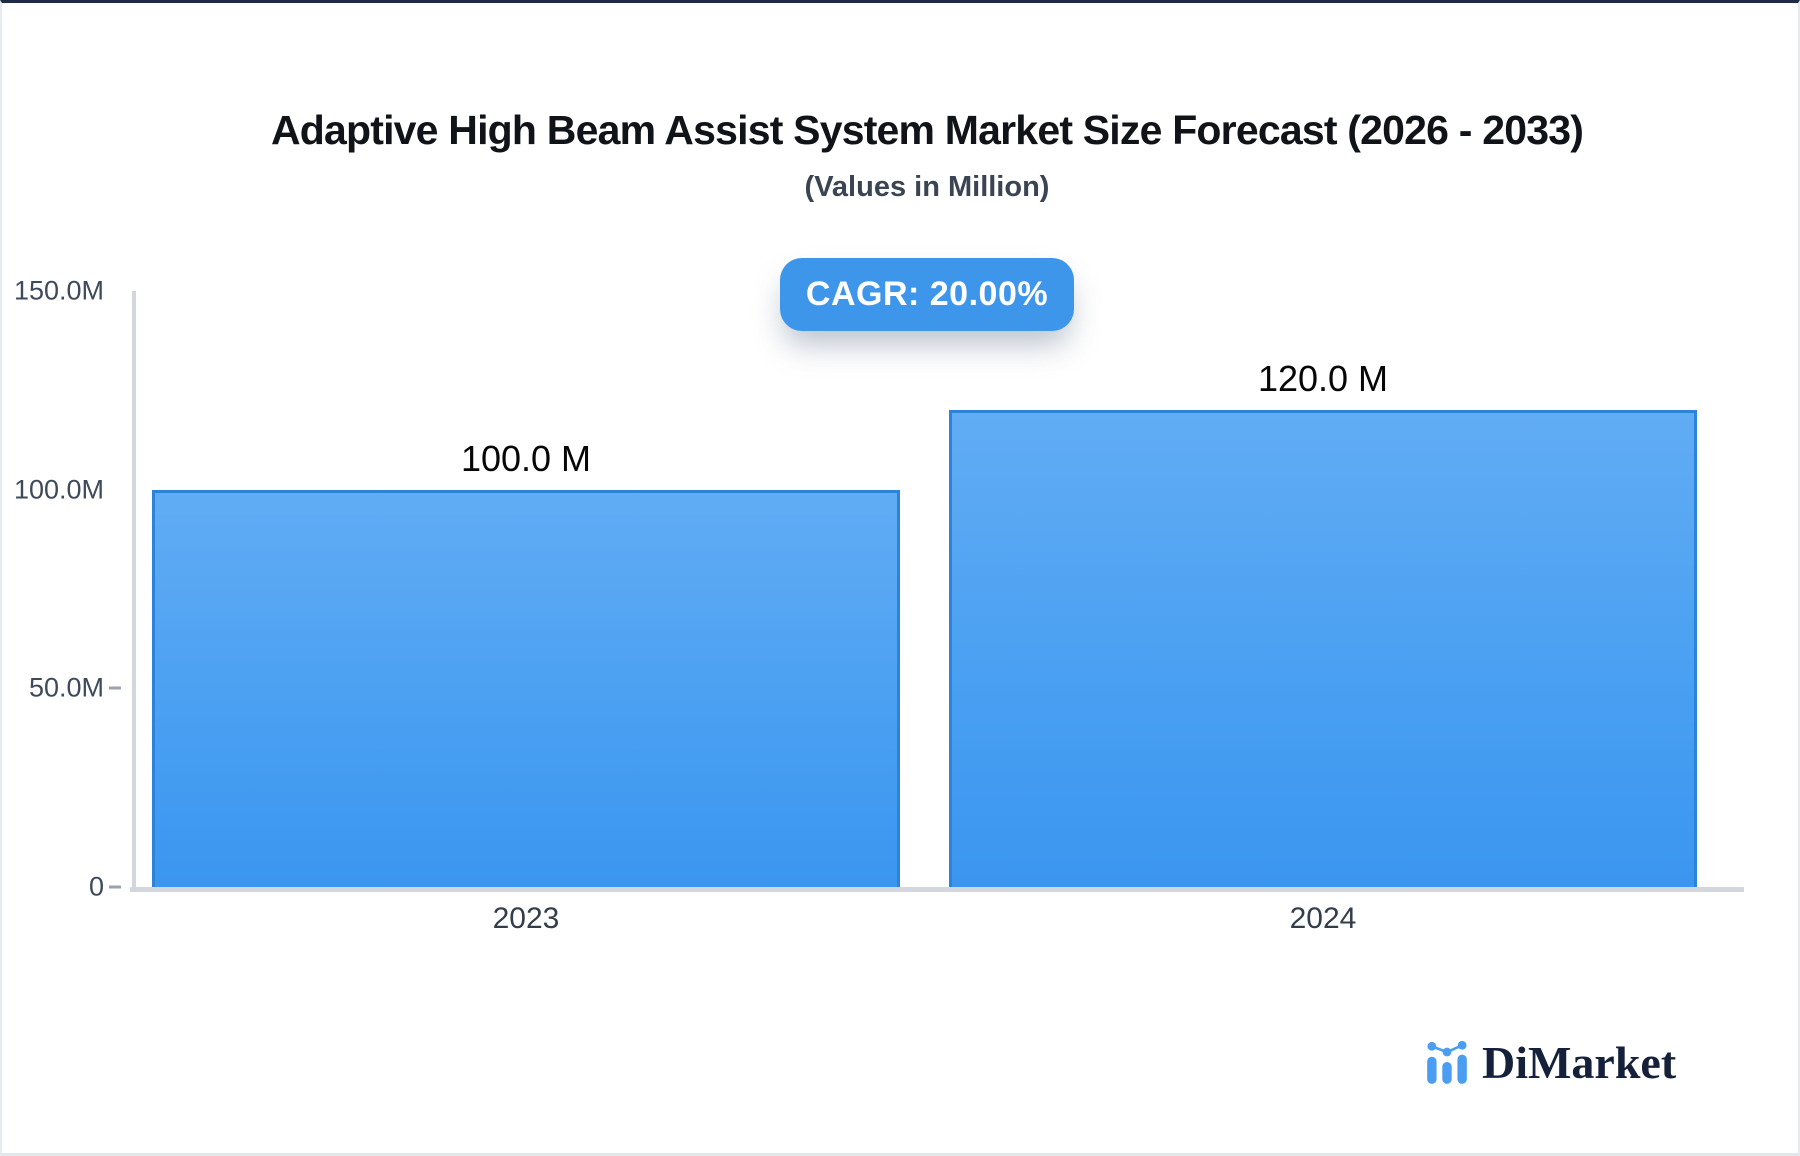  What do you see at coordinates (937, 889) in the screenshot?
I see `x-axis-line` at bounding box center [937, 889].